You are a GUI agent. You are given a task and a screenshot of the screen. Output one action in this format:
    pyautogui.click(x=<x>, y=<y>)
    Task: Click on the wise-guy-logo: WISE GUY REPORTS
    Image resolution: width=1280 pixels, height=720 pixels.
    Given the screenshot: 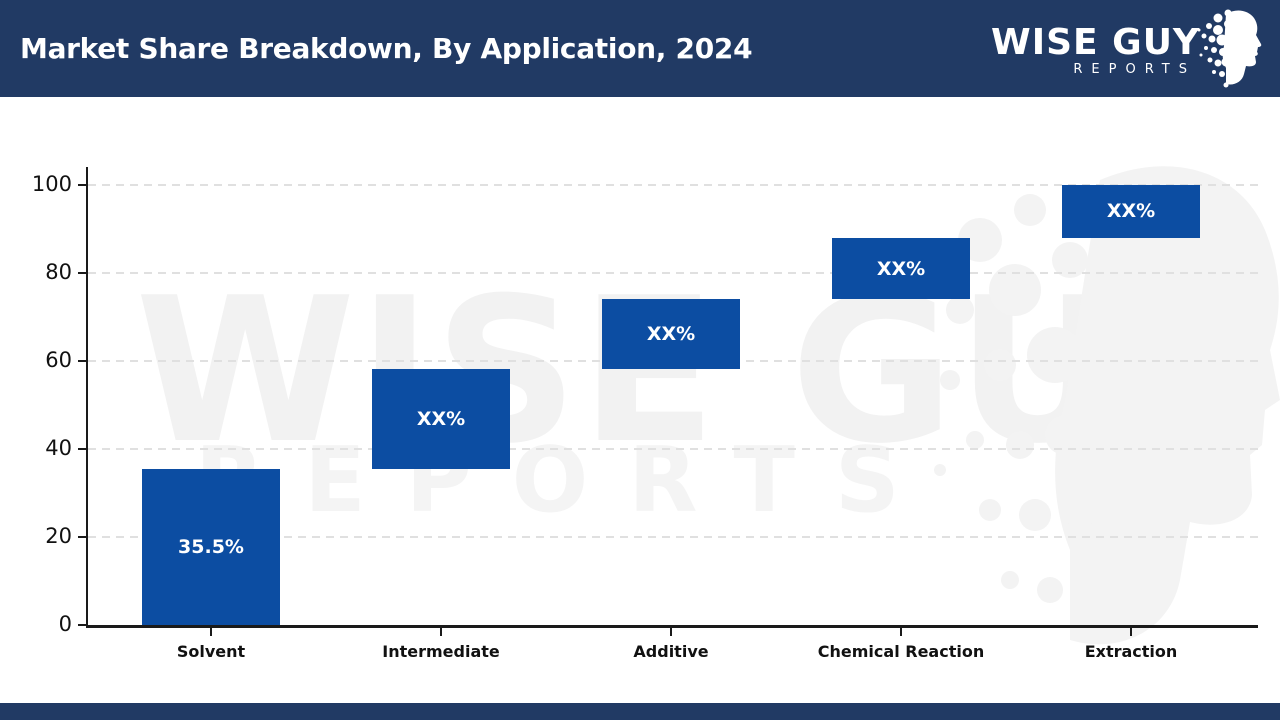 What is the action you would take?
    pyautogui.click(x=1129, y=48)
    